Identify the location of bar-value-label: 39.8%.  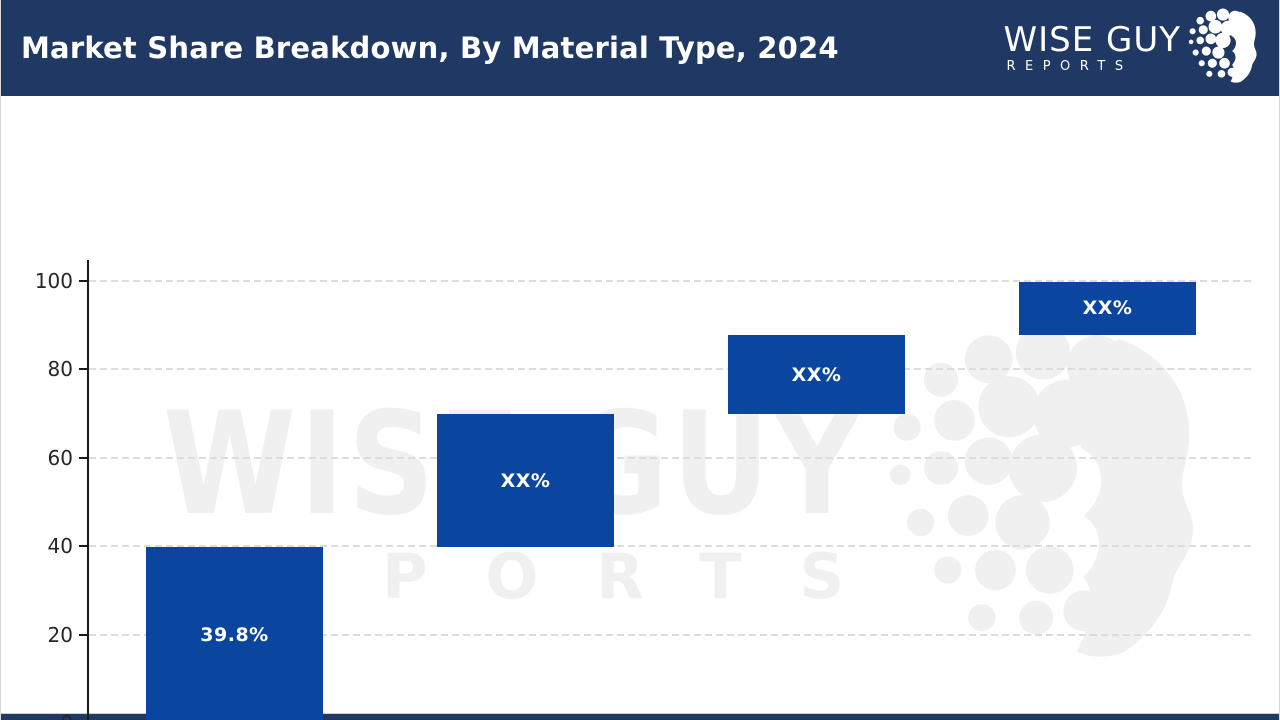
(234, 634).